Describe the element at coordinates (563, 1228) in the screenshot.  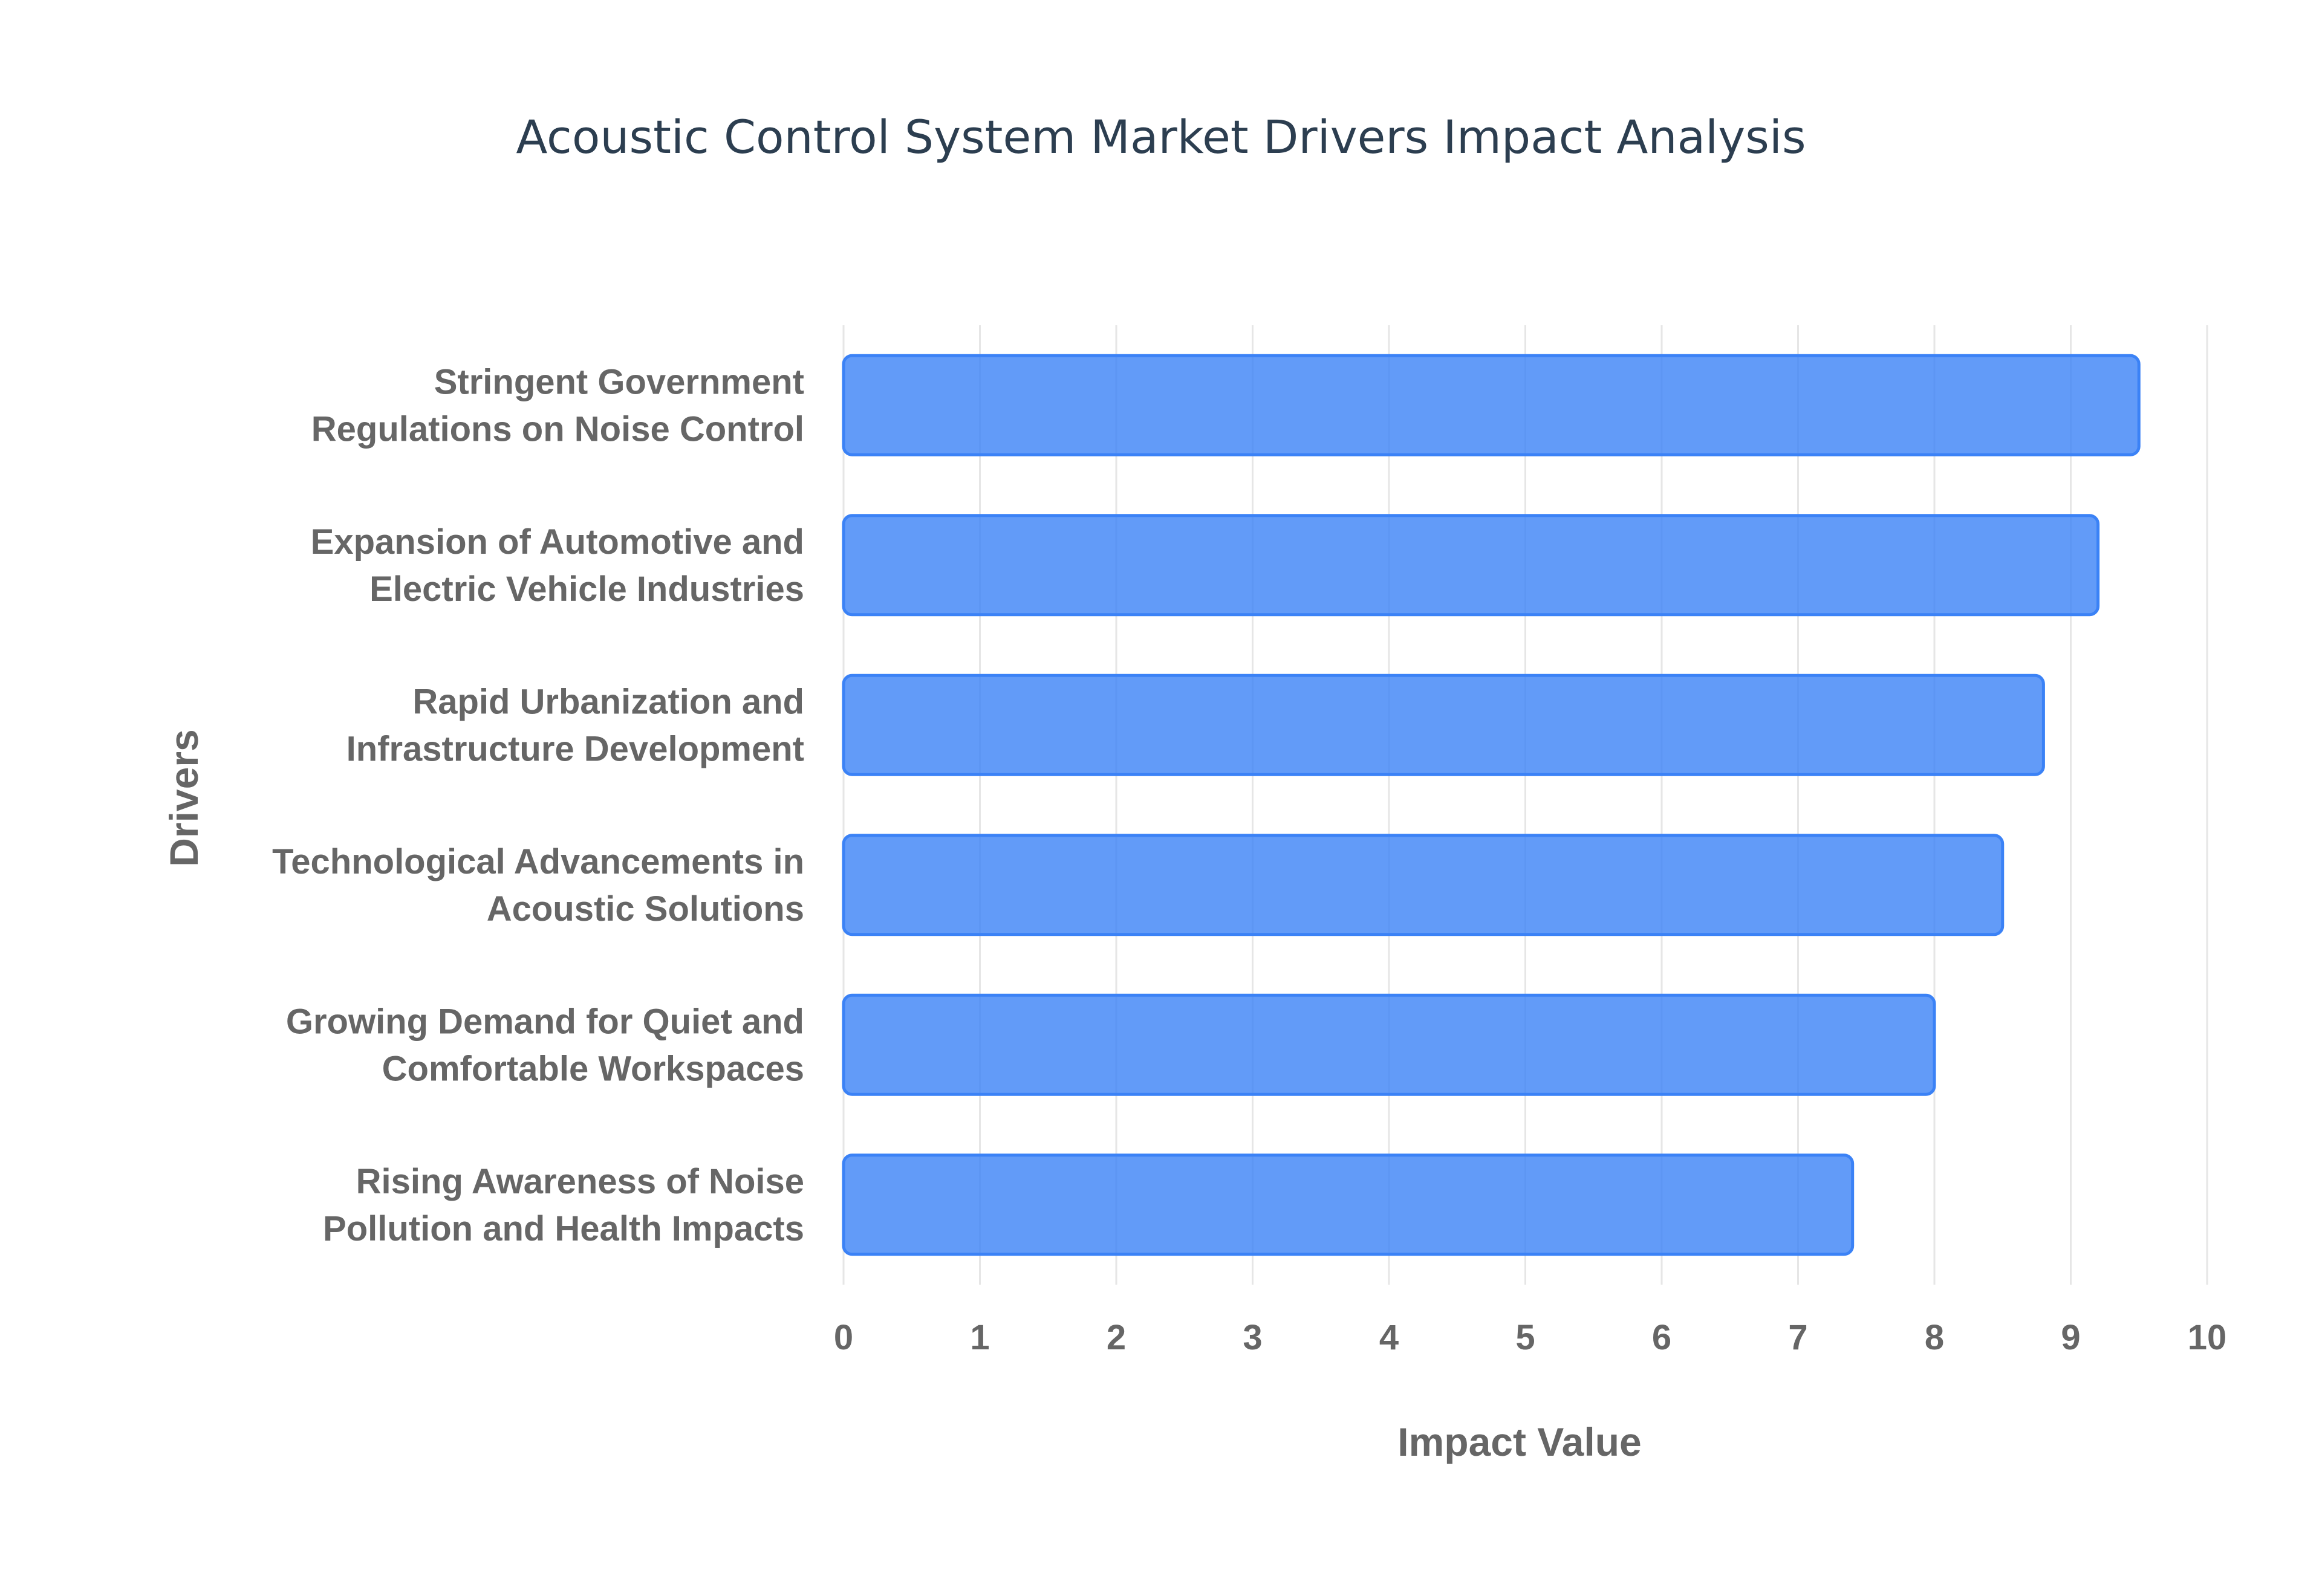
I see `category-label-line: Pollution and Health Impacts` at that location.